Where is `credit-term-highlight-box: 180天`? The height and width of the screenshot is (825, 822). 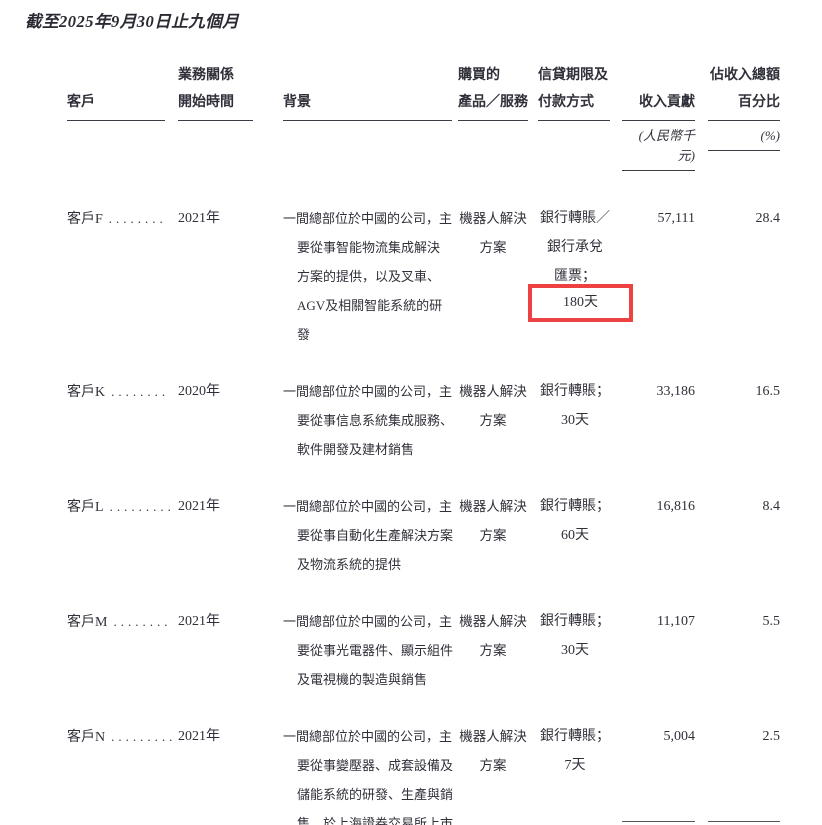 credit-term-highlight-box: 180天 is located at coordinates (580, 303).